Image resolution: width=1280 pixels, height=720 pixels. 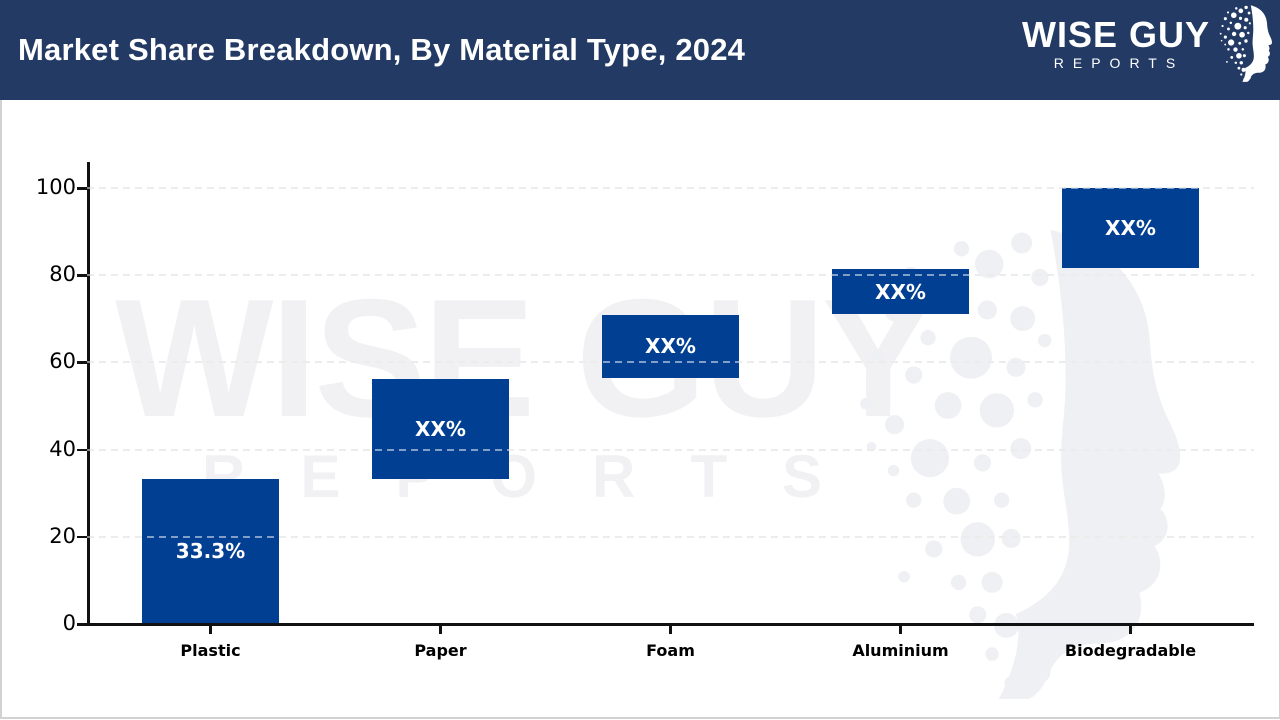 I want to click on y-axis-tick-label: 40, so click(x=62, y=448).